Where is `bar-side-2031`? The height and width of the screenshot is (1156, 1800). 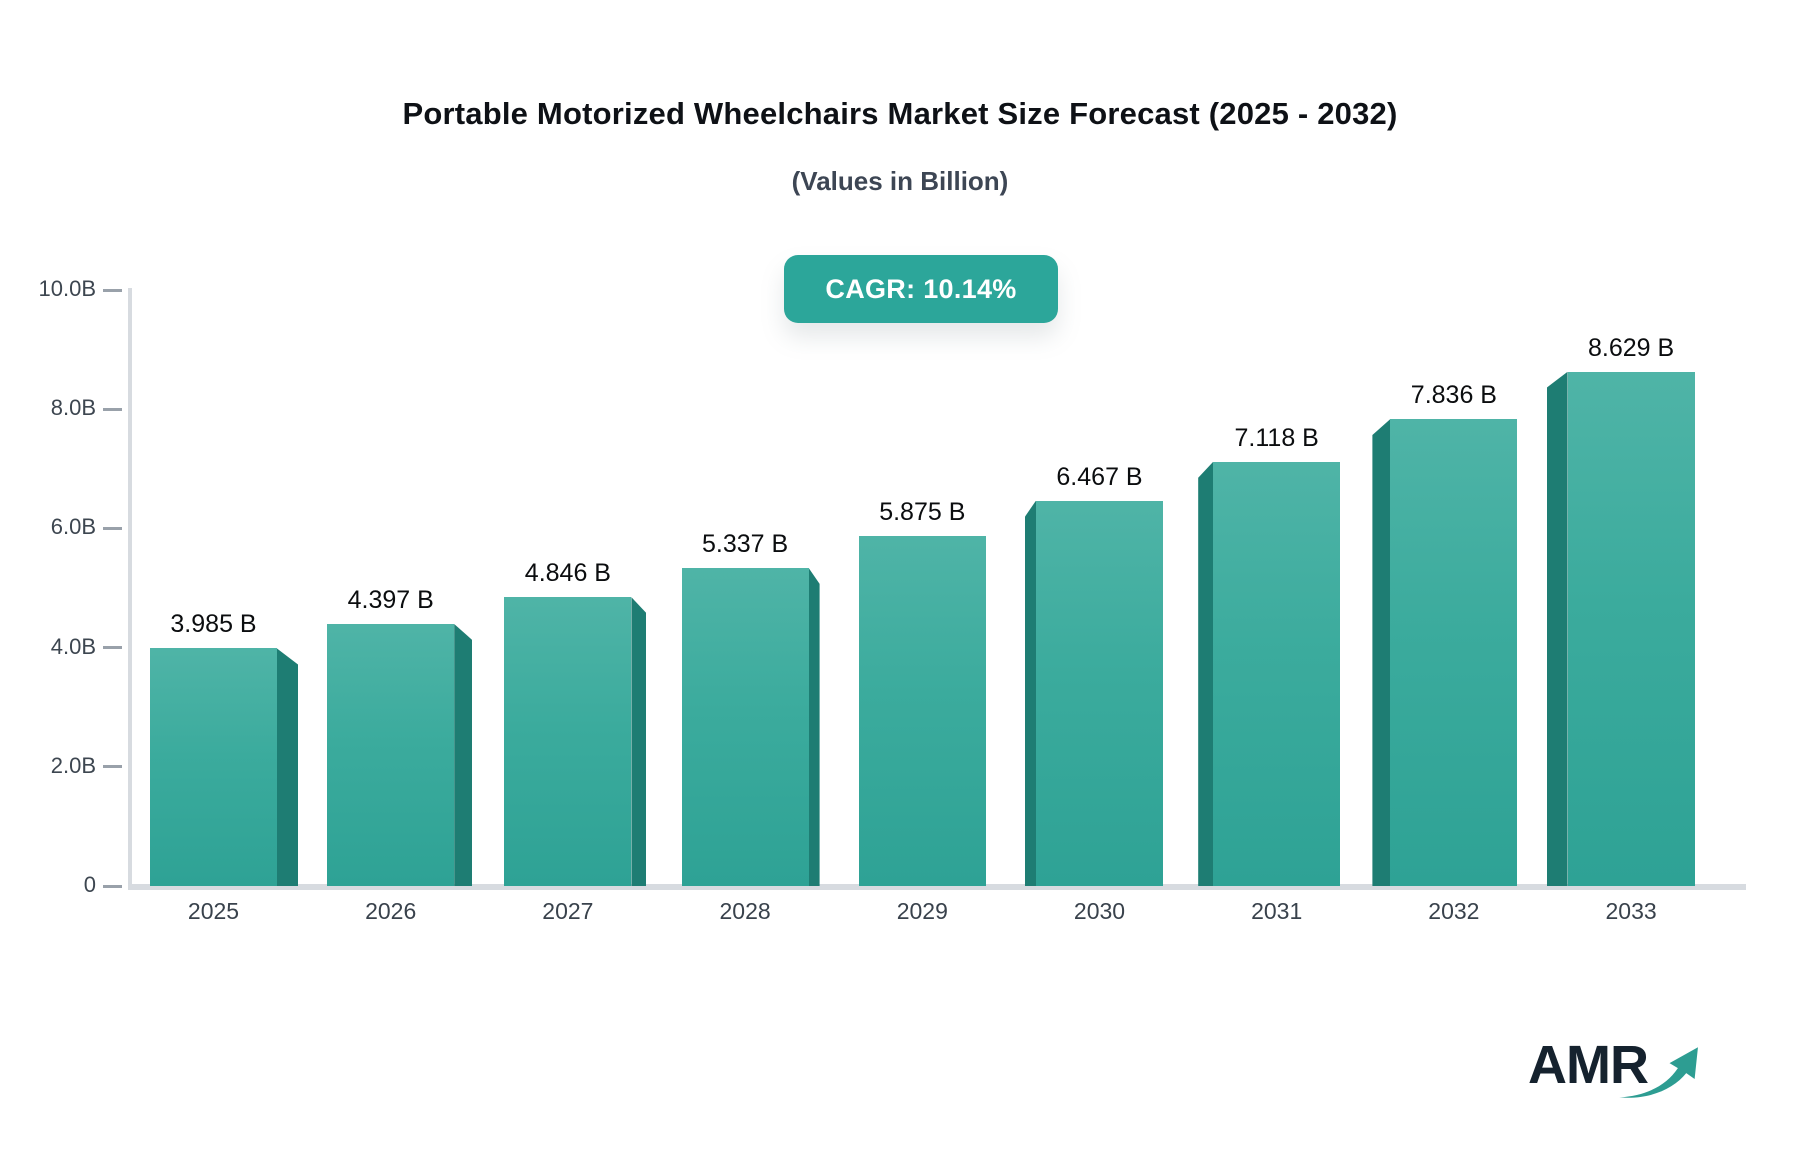 bar-side-2031 is located at coordinates (1206, 673).